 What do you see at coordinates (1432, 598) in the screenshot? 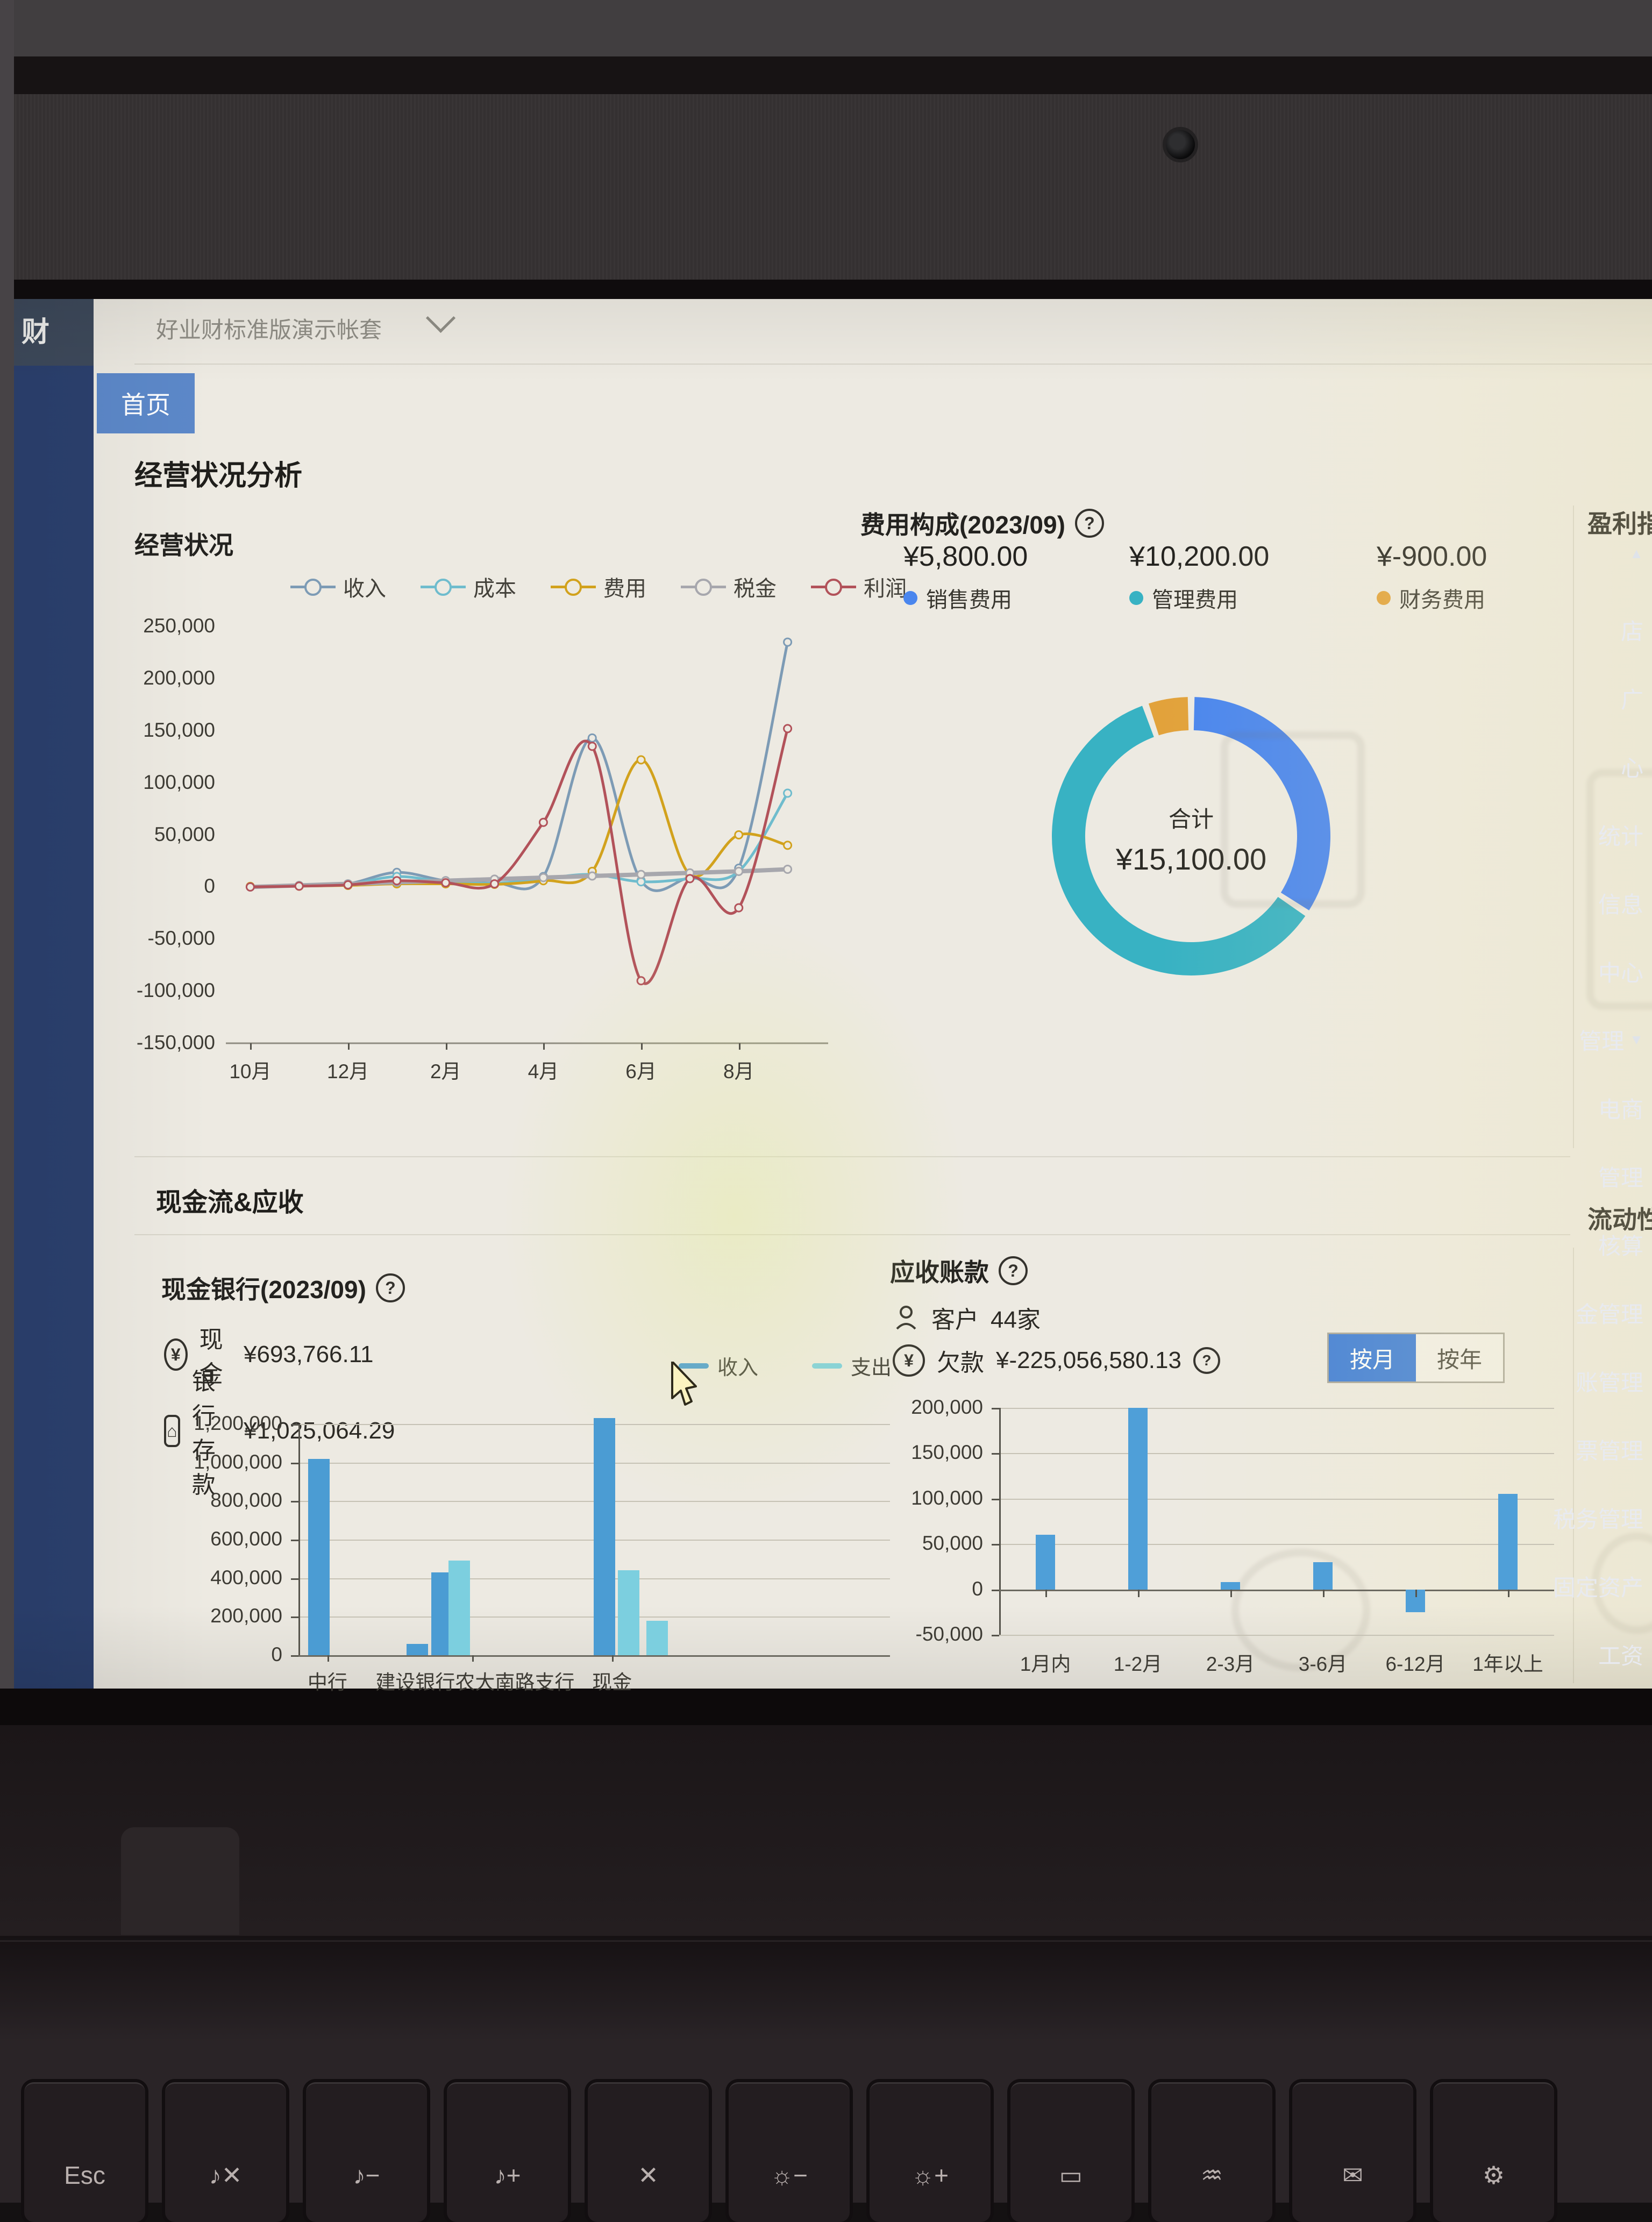
I see `stat-label: 财务费用` at bounding box center [1432, 598].